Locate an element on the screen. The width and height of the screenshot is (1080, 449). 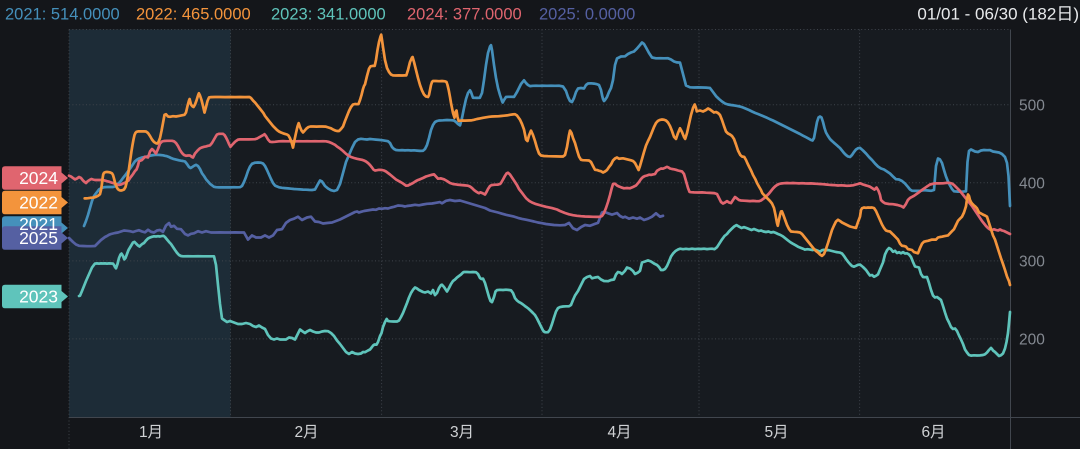
svg-text: 2022 is located at coordinates (38, 203).